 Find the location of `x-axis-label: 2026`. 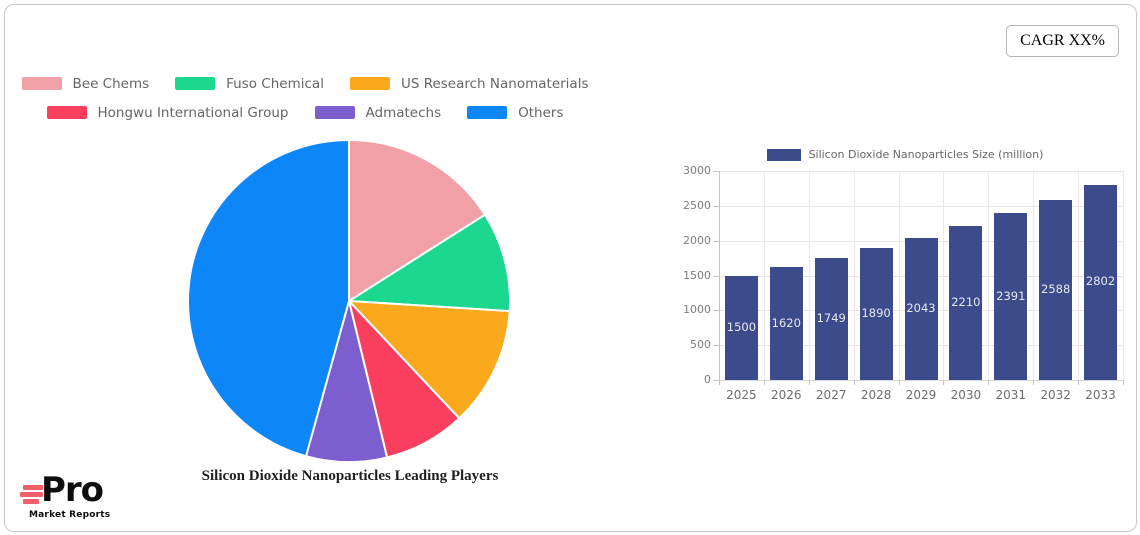

x-axis-label: 2026 is located at coordinates (786, 395).